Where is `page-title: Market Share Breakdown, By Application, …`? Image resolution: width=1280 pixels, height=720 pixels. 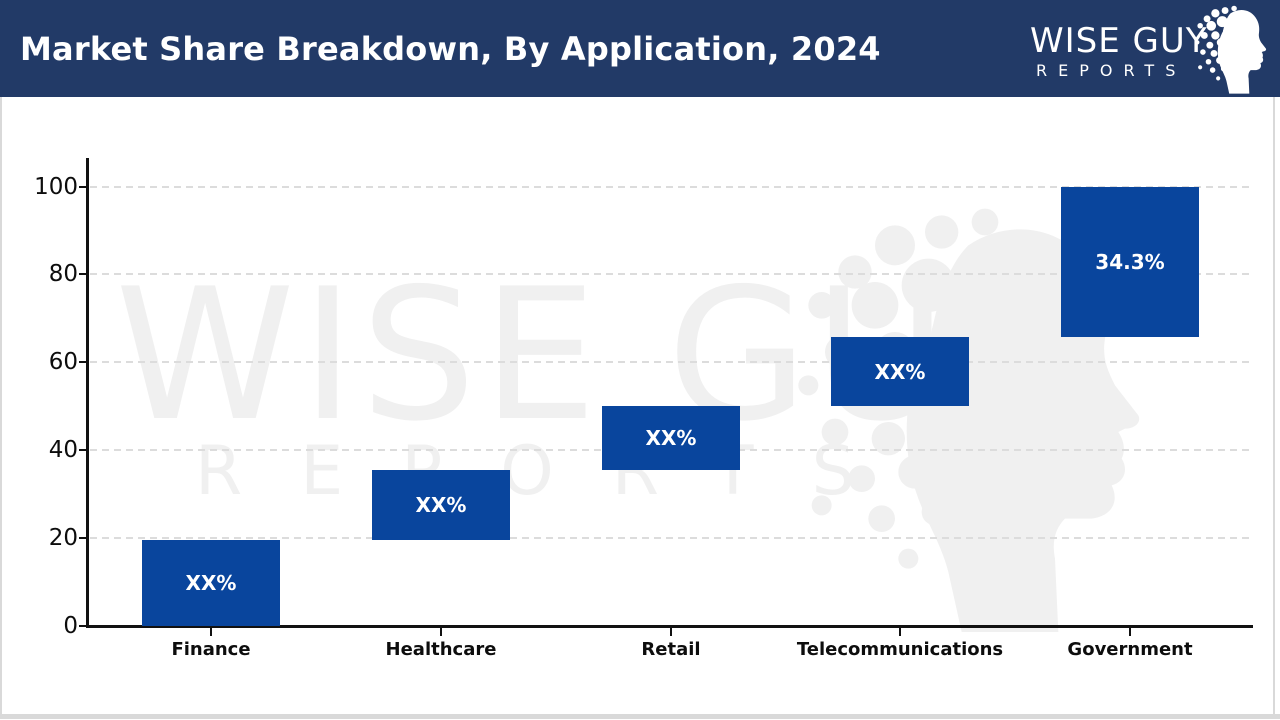 page-title: Market Share Breakdown, By Application, … is located at coordinates (450, 48).